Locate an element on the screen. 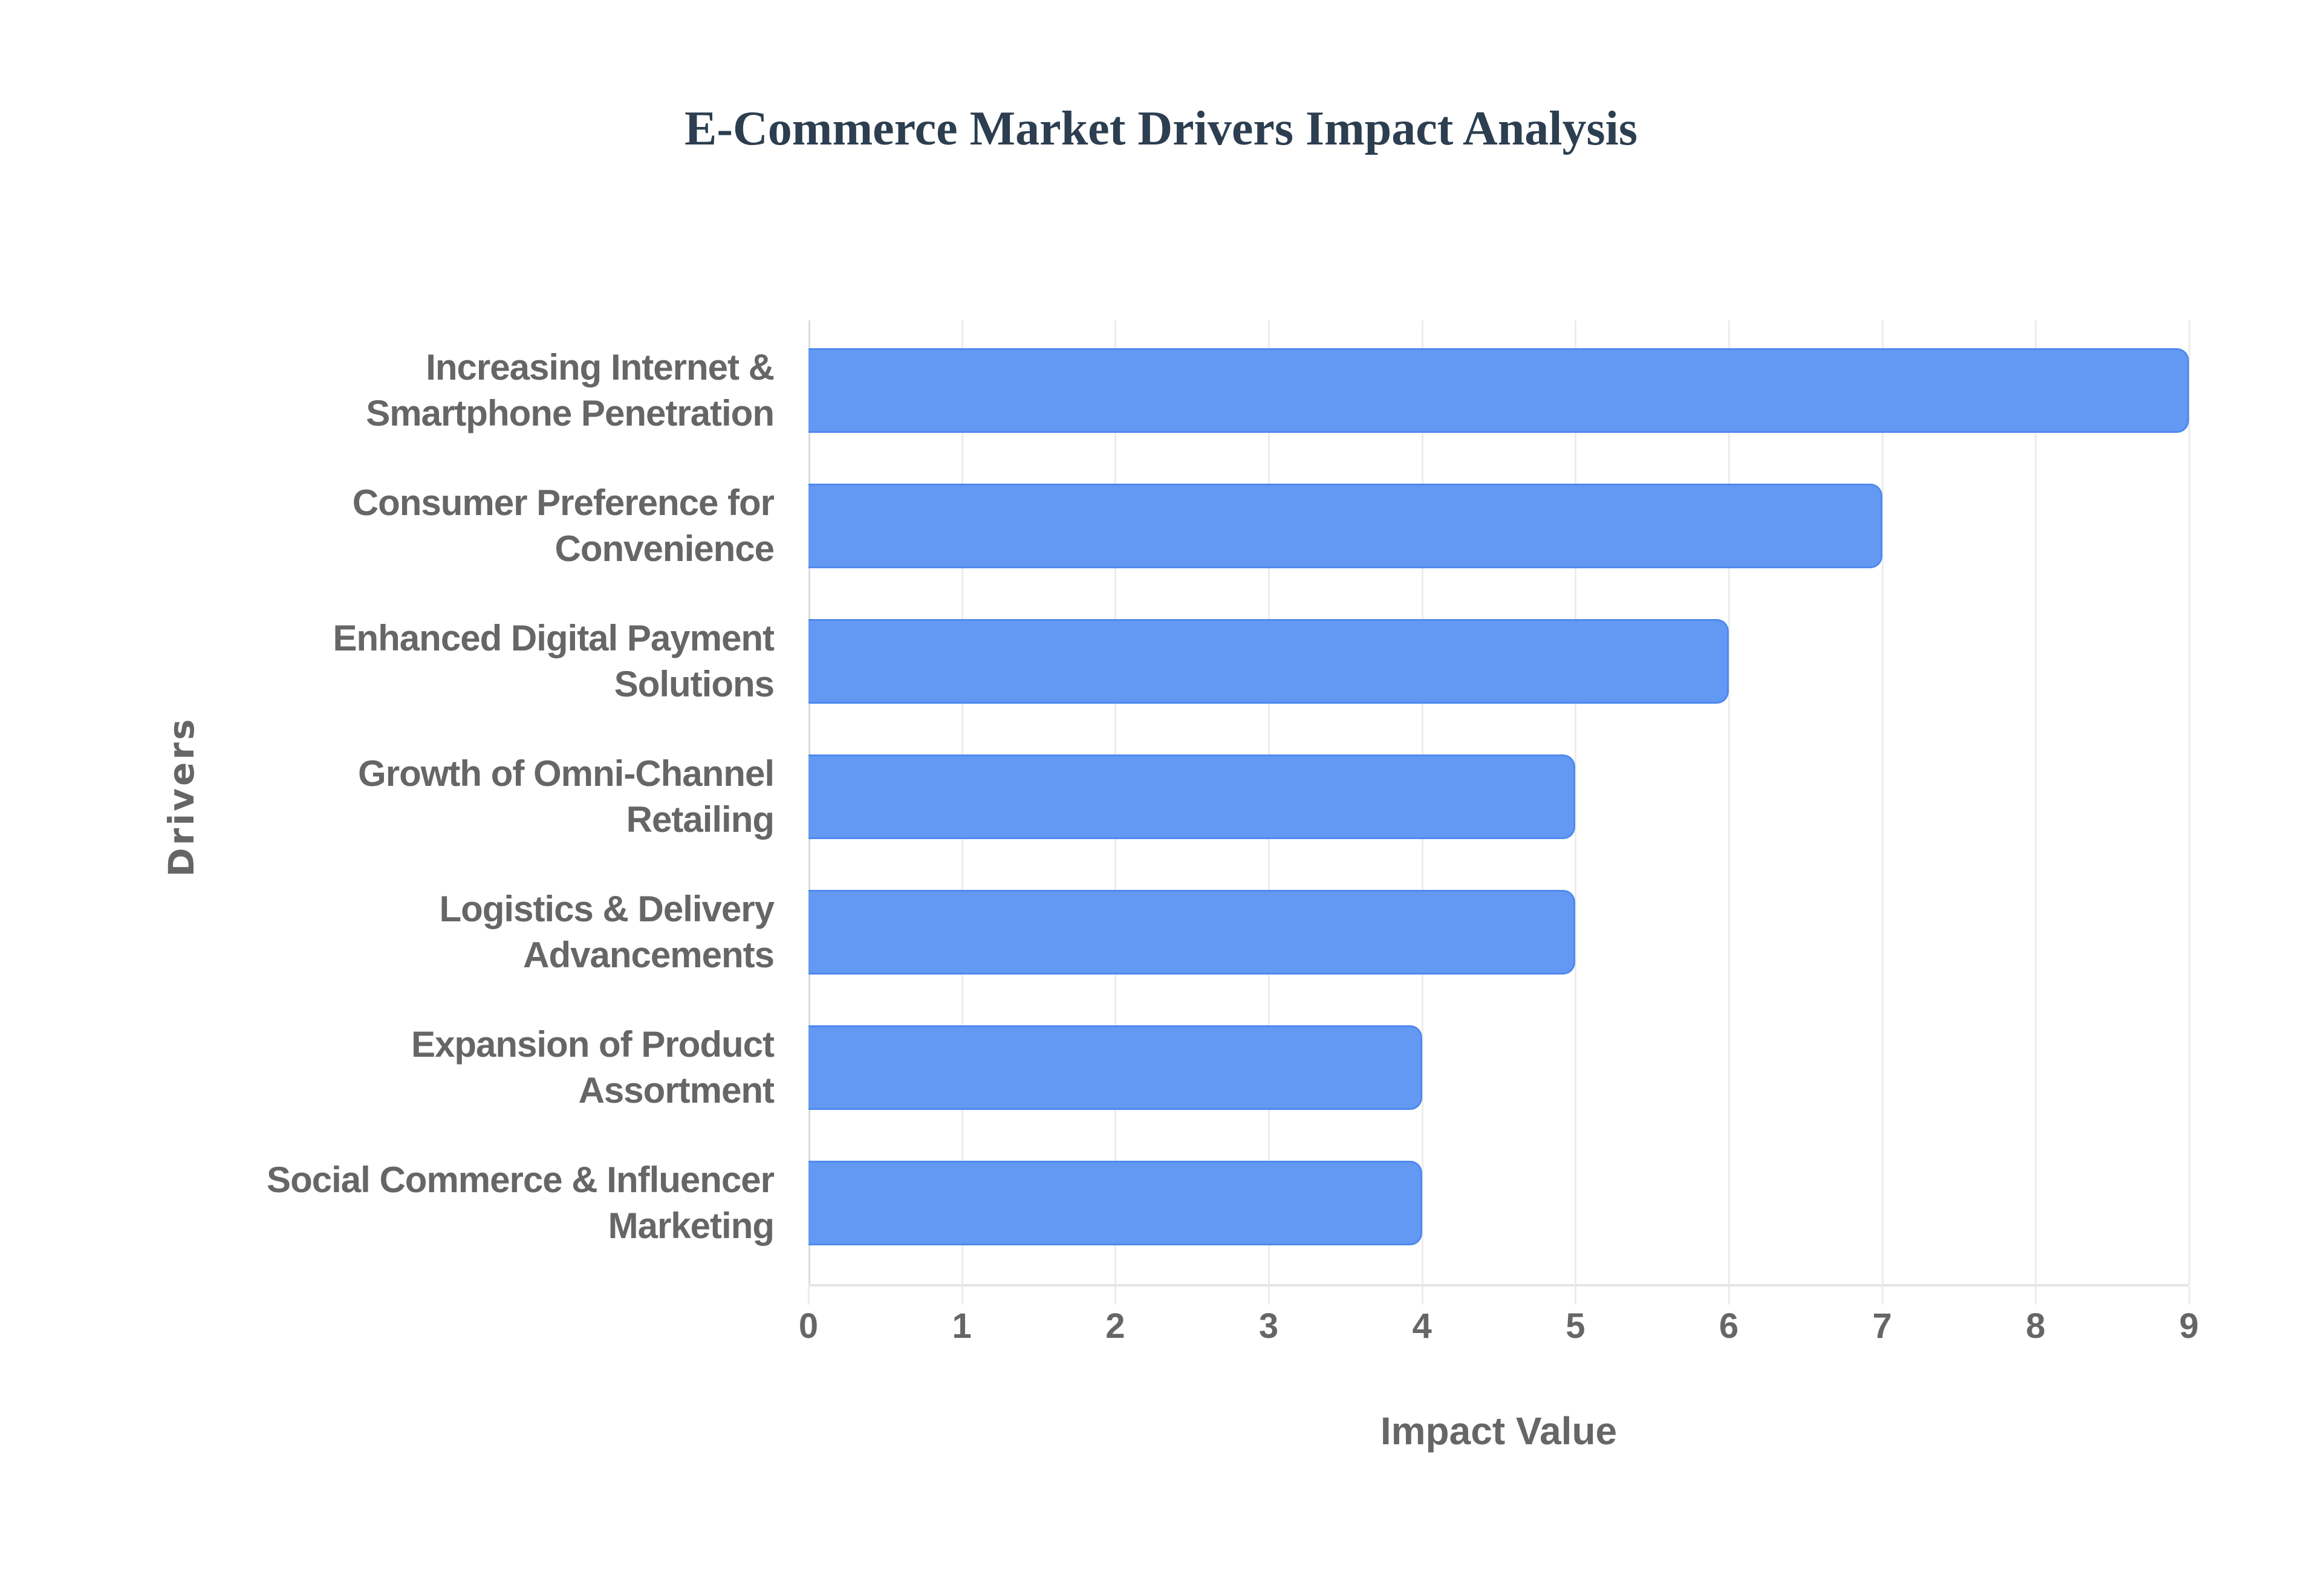 This screenshot has width=2322, height=1596. x-tick-label: 1 is located at coordinates (962, 1326).